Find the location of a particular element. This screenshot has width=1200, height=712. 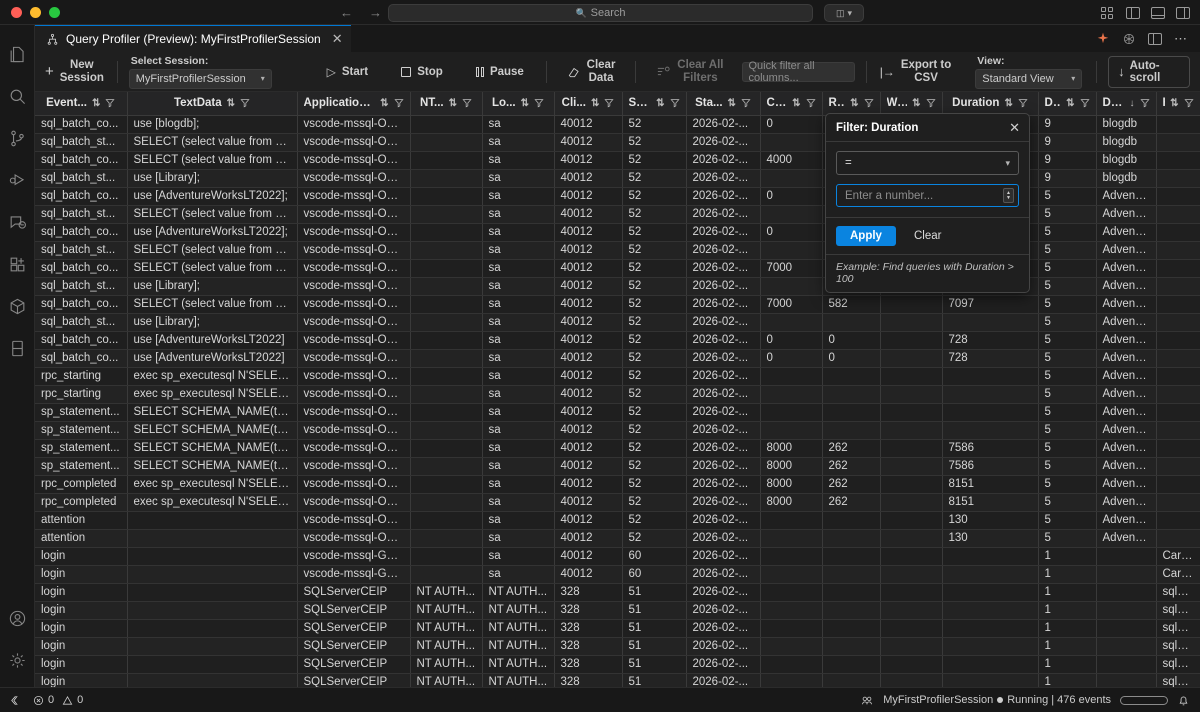

column-header-dat-: Dat... ↓ is located at coordinates (1126, 104).